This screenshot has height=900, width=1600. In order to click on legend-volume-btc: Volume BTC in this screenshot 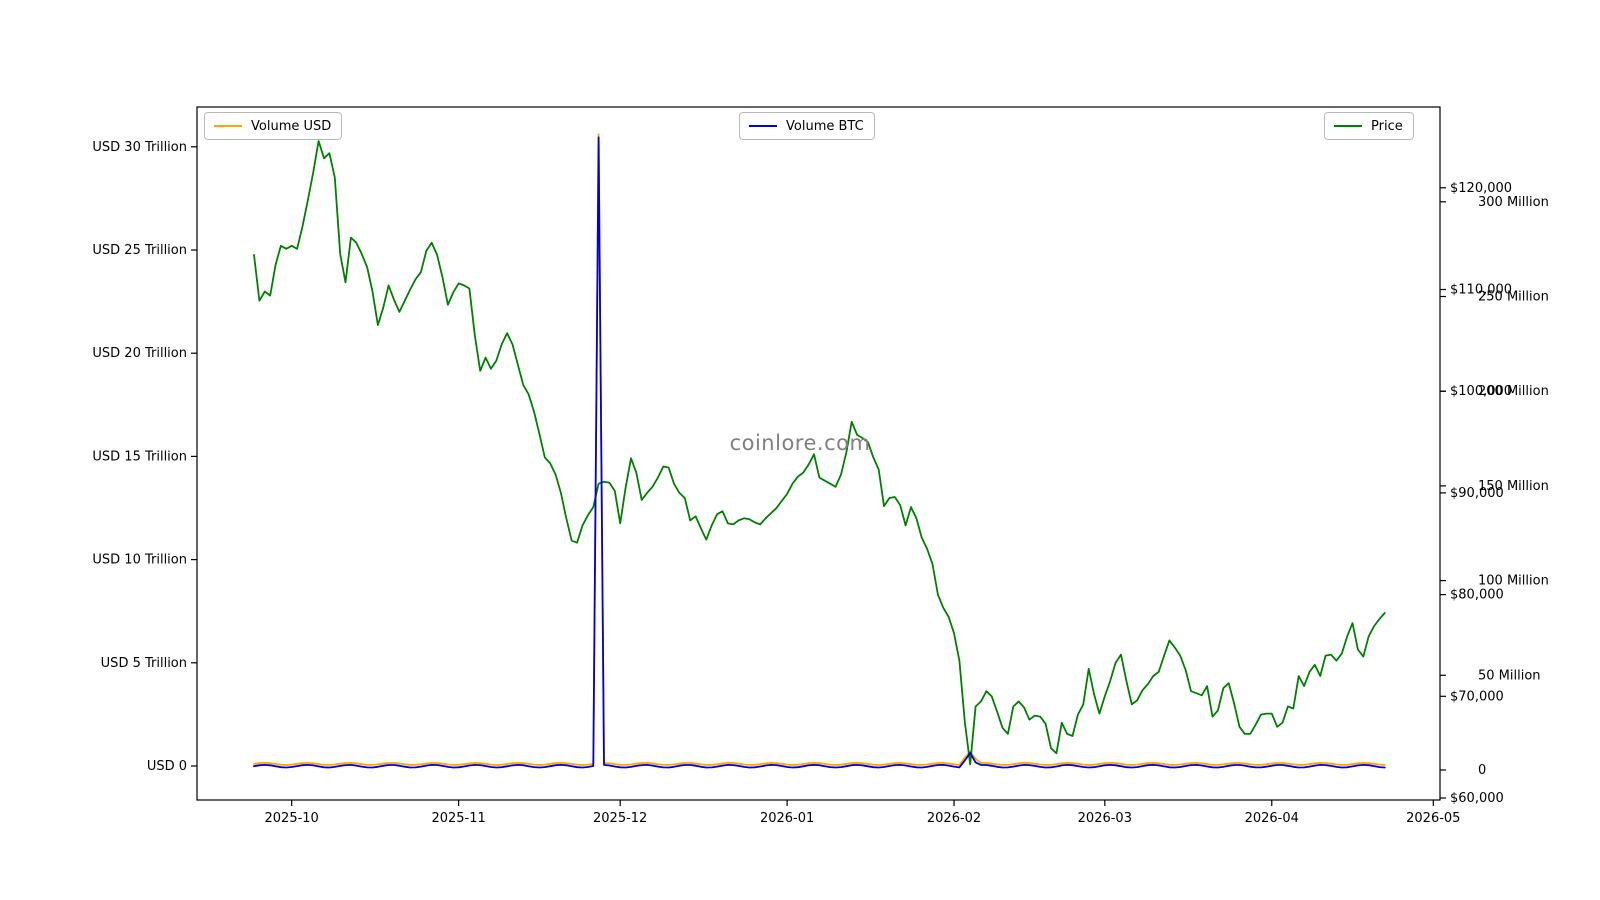, I will do `click(807, 126)`.